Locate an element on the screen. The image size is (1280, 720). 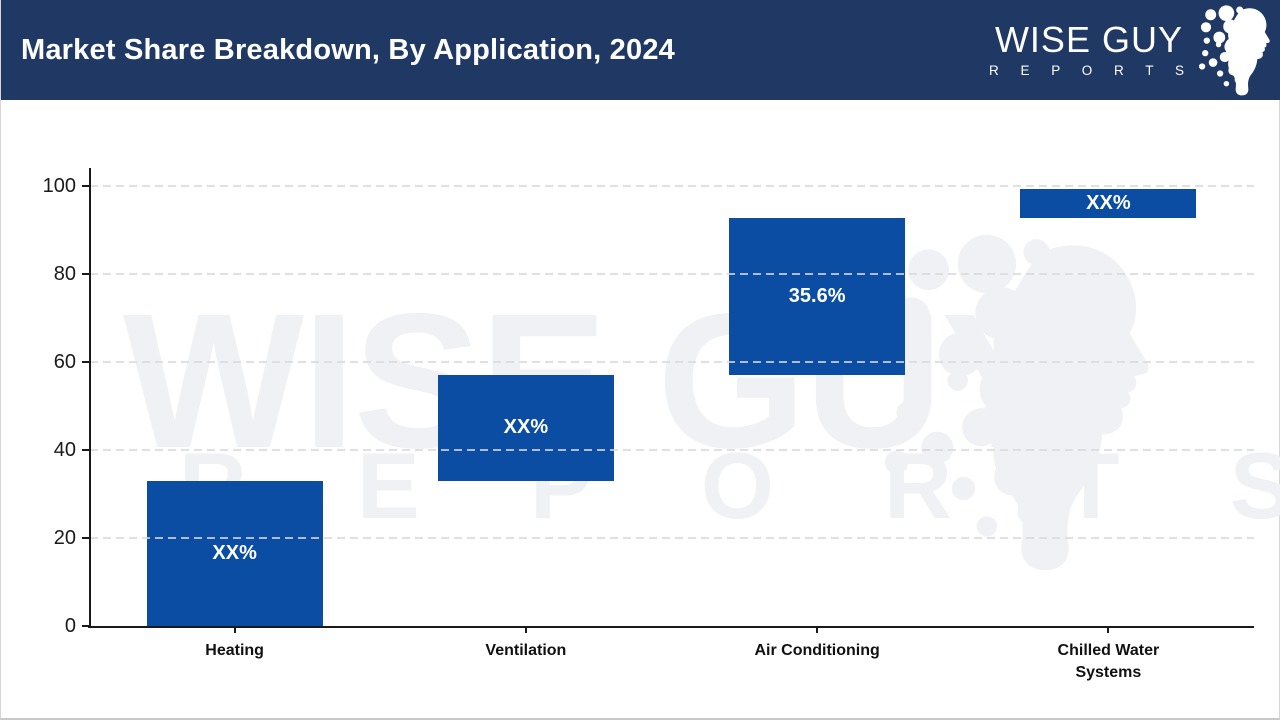
bar-value-label-air-conditioning: 35.6% is located at coordinates (817, 295).